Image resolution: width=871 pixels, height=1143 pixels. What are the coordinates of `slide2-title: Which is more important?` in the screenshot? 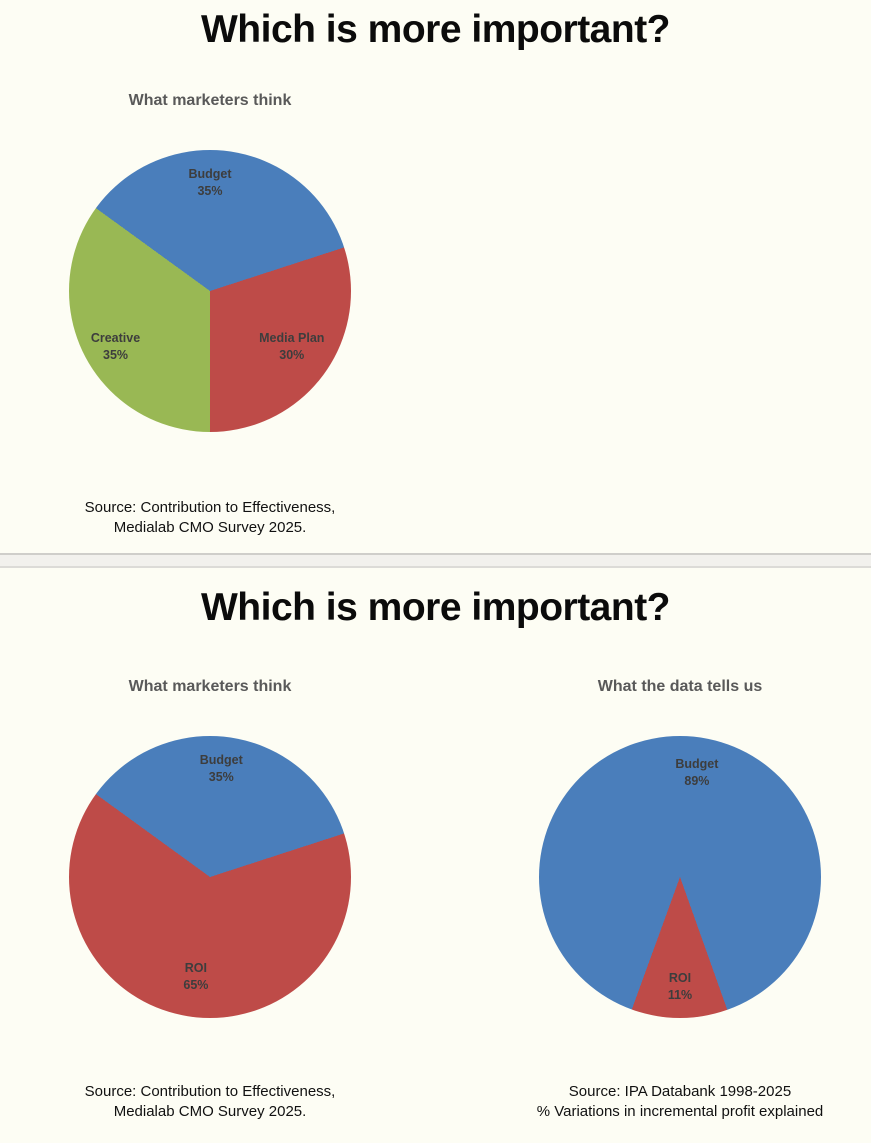 It's located at (435, 607).